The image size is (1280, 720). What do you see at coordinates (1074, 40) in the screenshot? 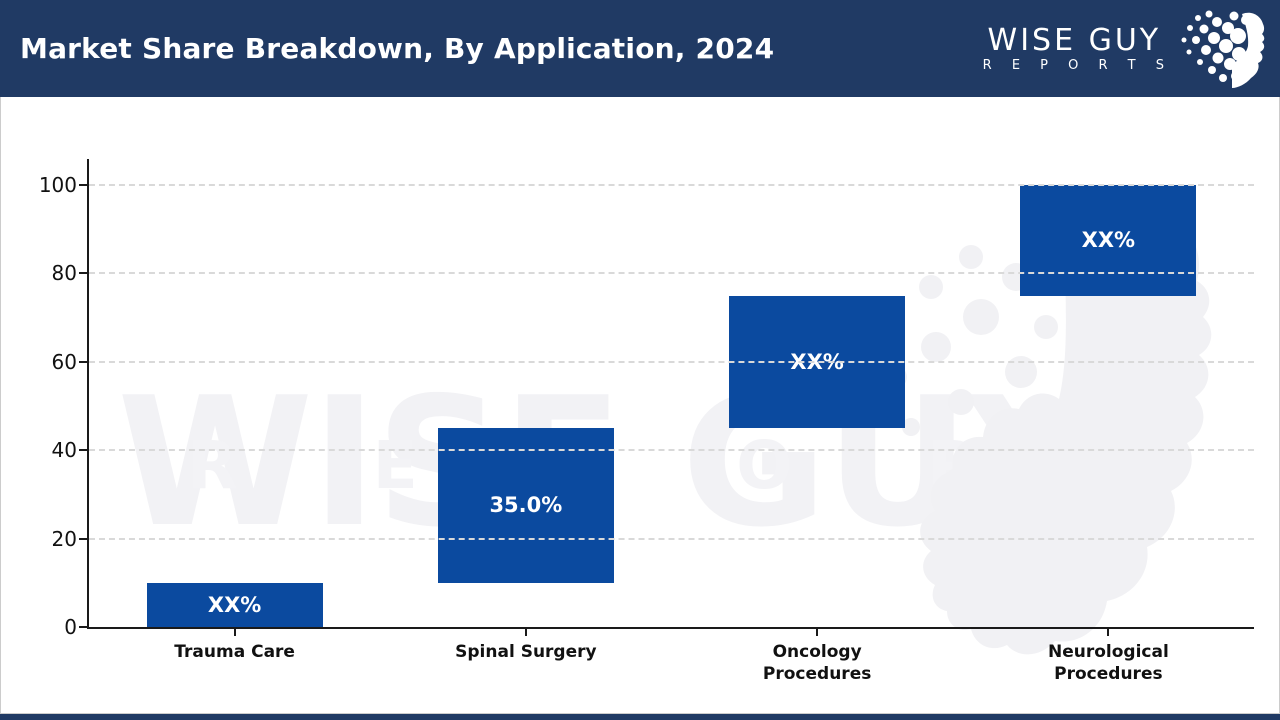
I see `brand-name: WISE GUY` at bounding box center [1074, 40].